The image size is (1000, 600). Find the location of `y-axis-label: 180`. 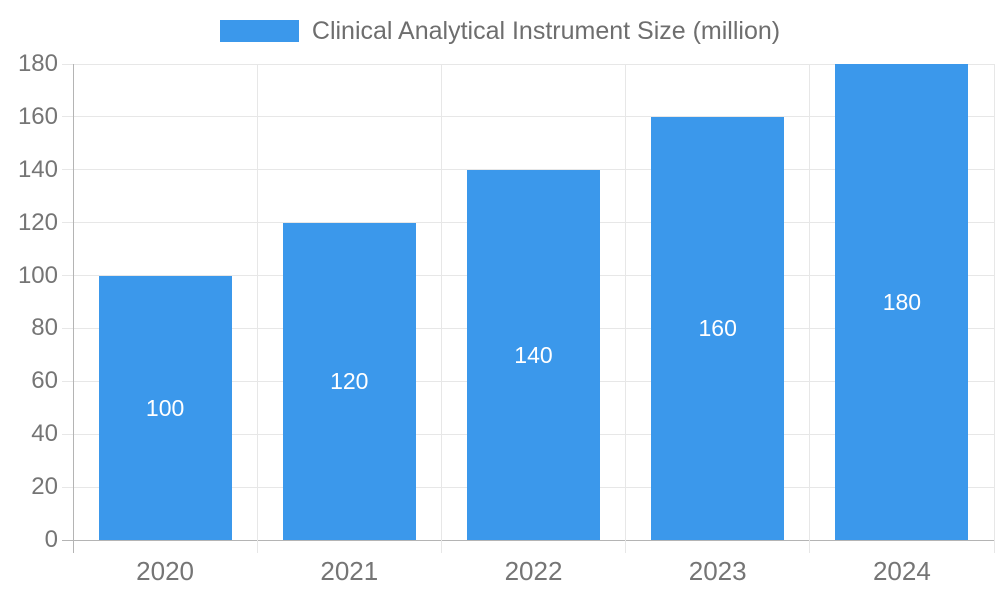

y-axis-label: 180 is located at coordinates (37, 63).